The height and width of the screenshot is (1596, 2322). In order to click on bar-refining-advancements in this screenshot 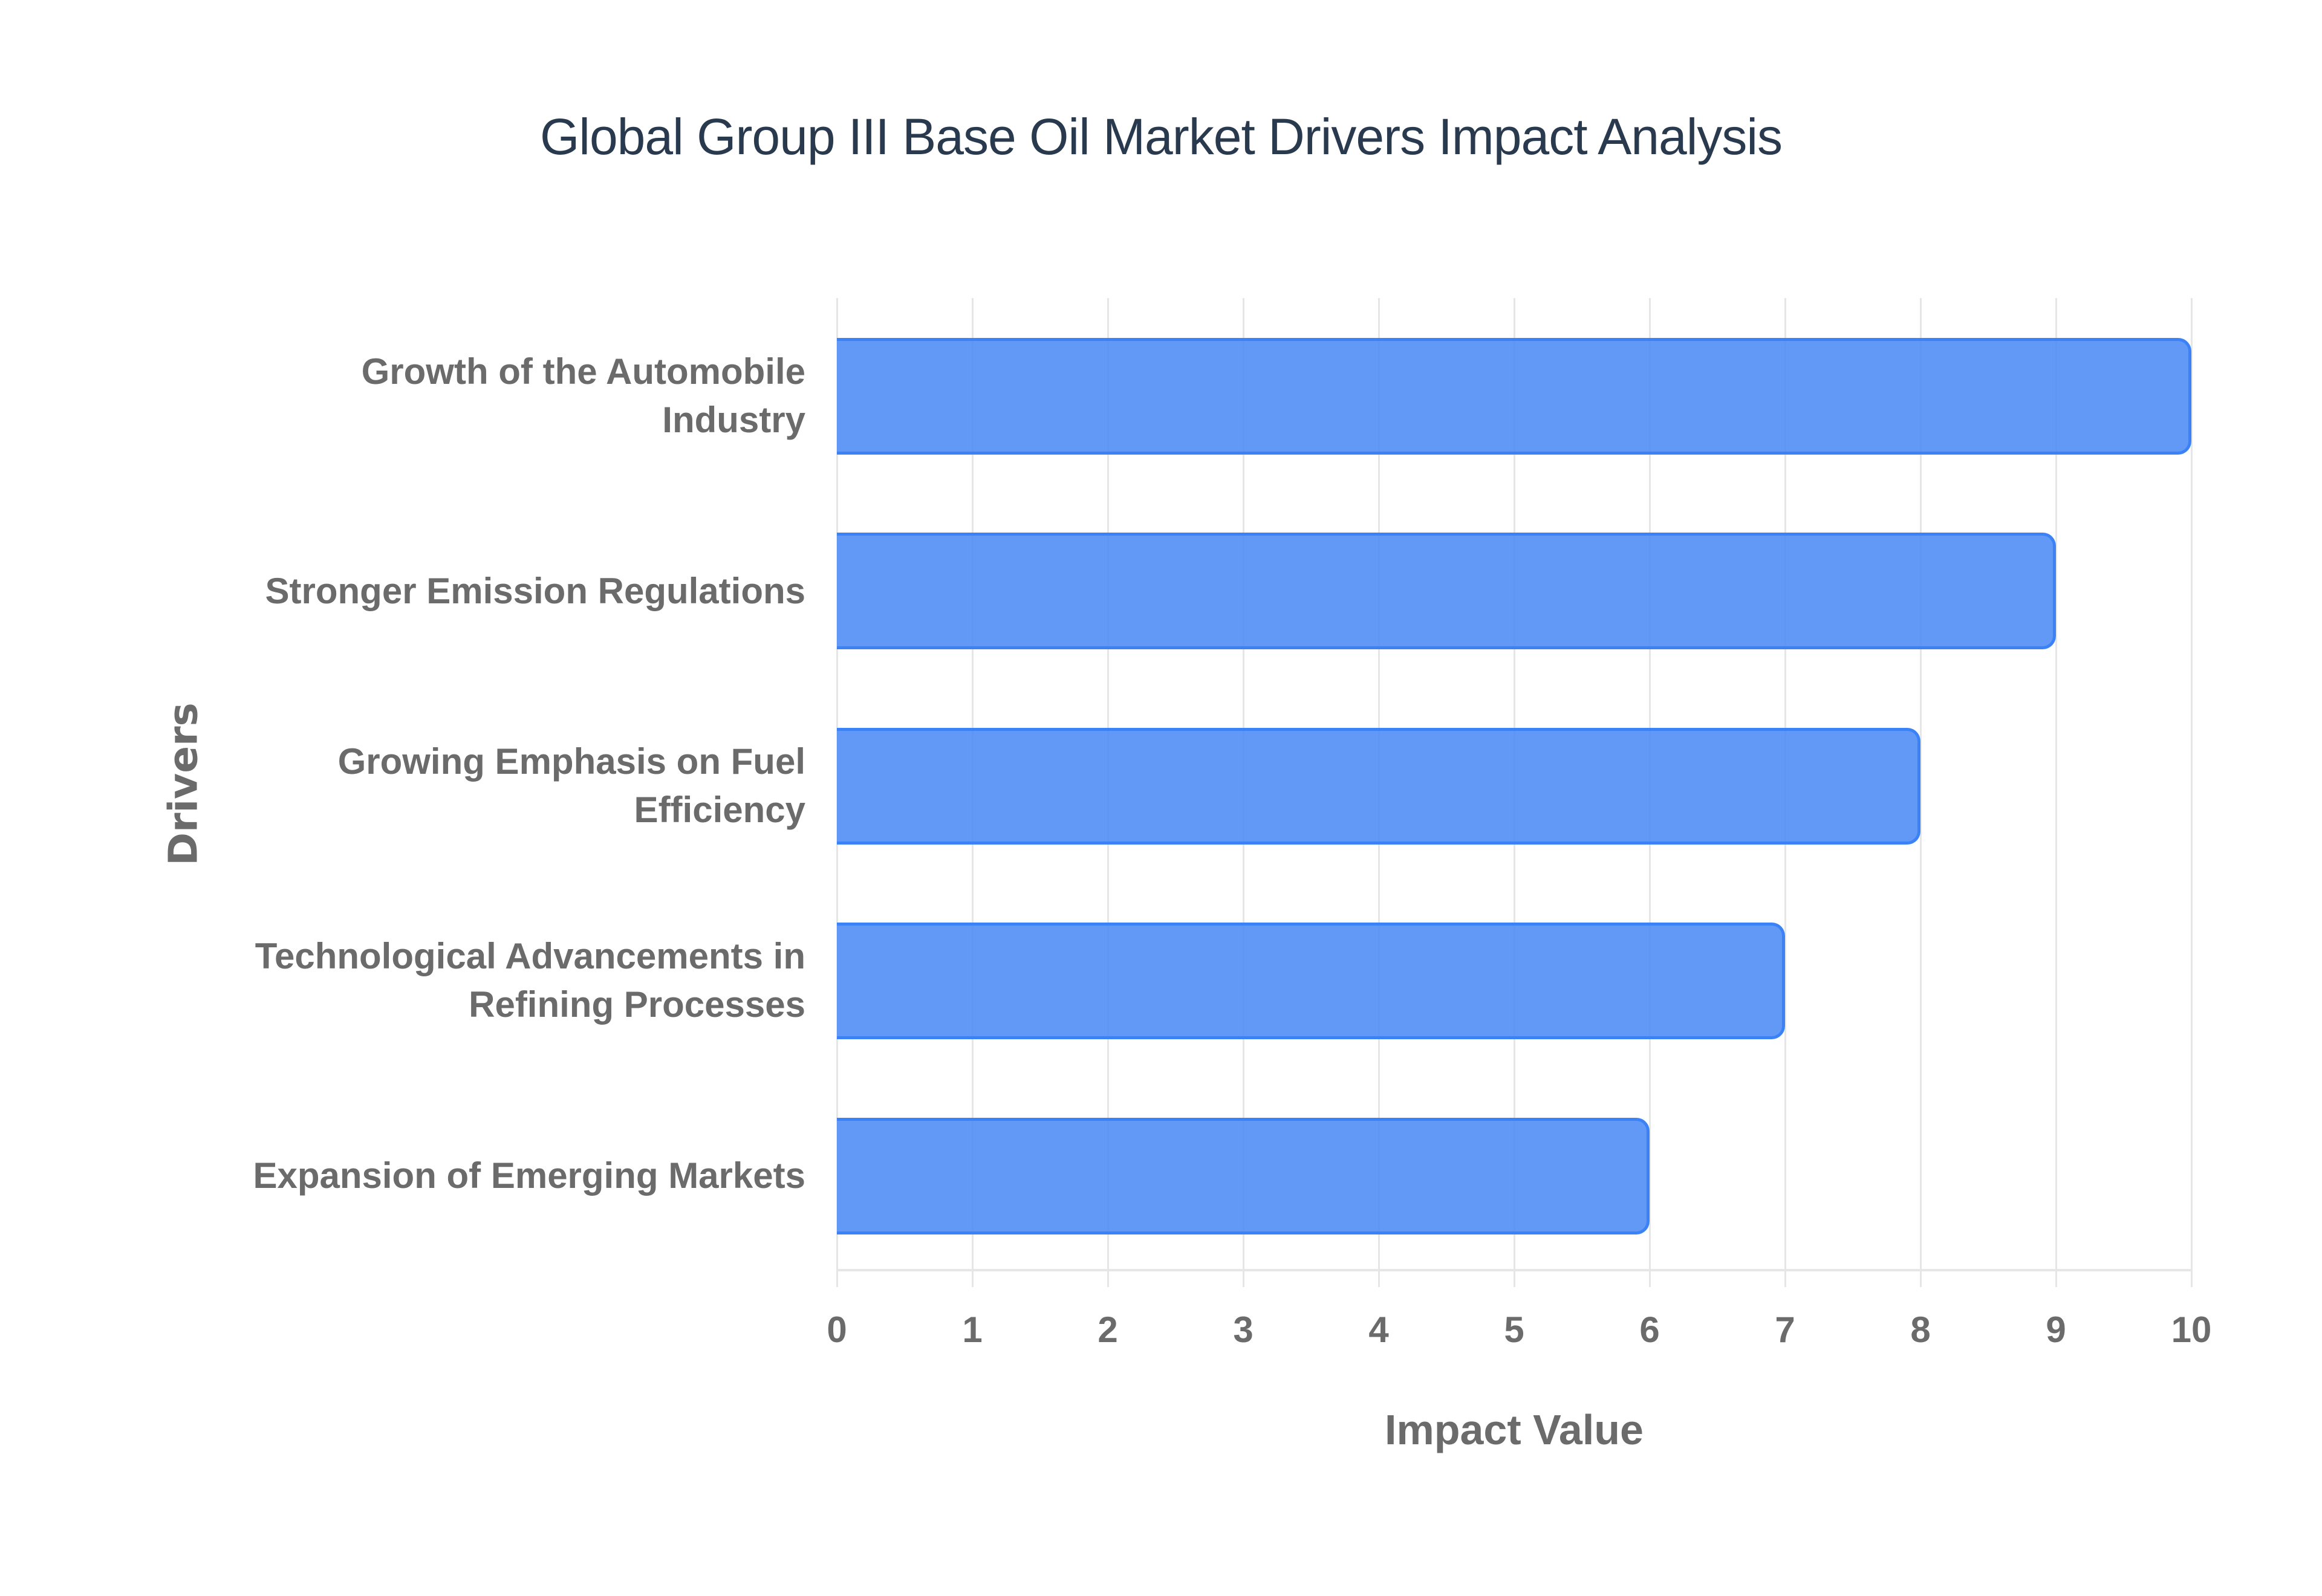, I will do `click(1311, 981)`.